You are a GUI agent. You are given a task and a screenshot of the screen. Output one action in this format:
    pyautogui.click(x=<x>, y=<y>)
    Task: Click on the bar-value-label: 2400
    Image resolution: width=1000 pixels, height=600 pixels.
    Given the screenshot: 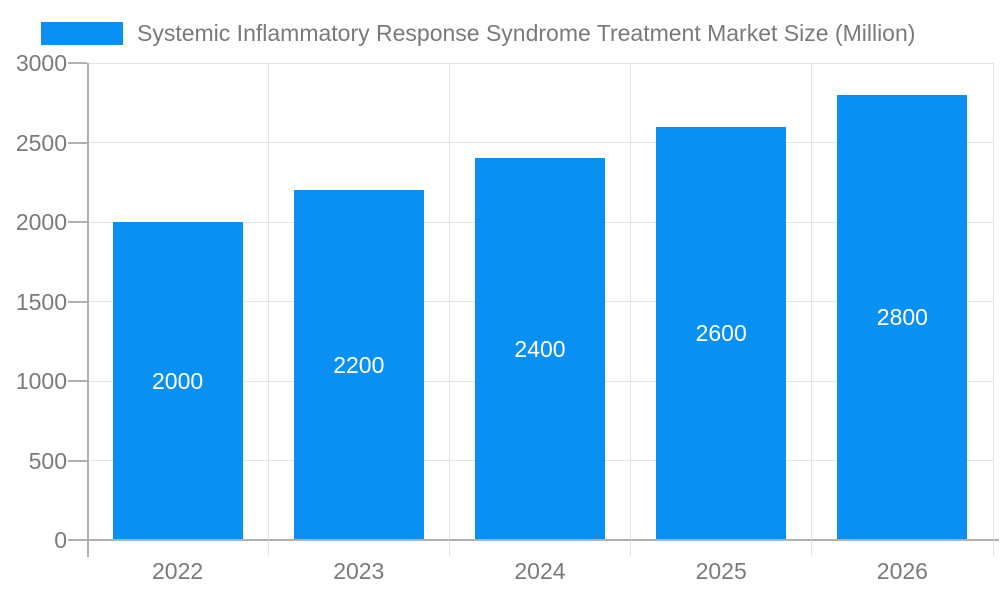 What is the action you would take?
    pyautogui.click(x=540, y=348)
    